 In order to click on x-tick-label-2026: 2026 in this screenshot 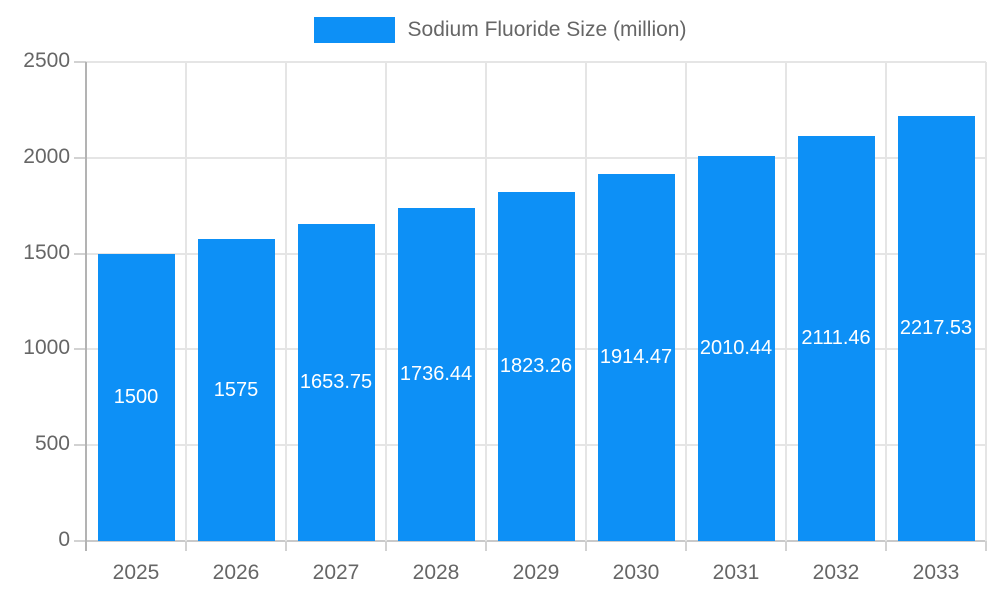, I will do `click(236, 572)`.